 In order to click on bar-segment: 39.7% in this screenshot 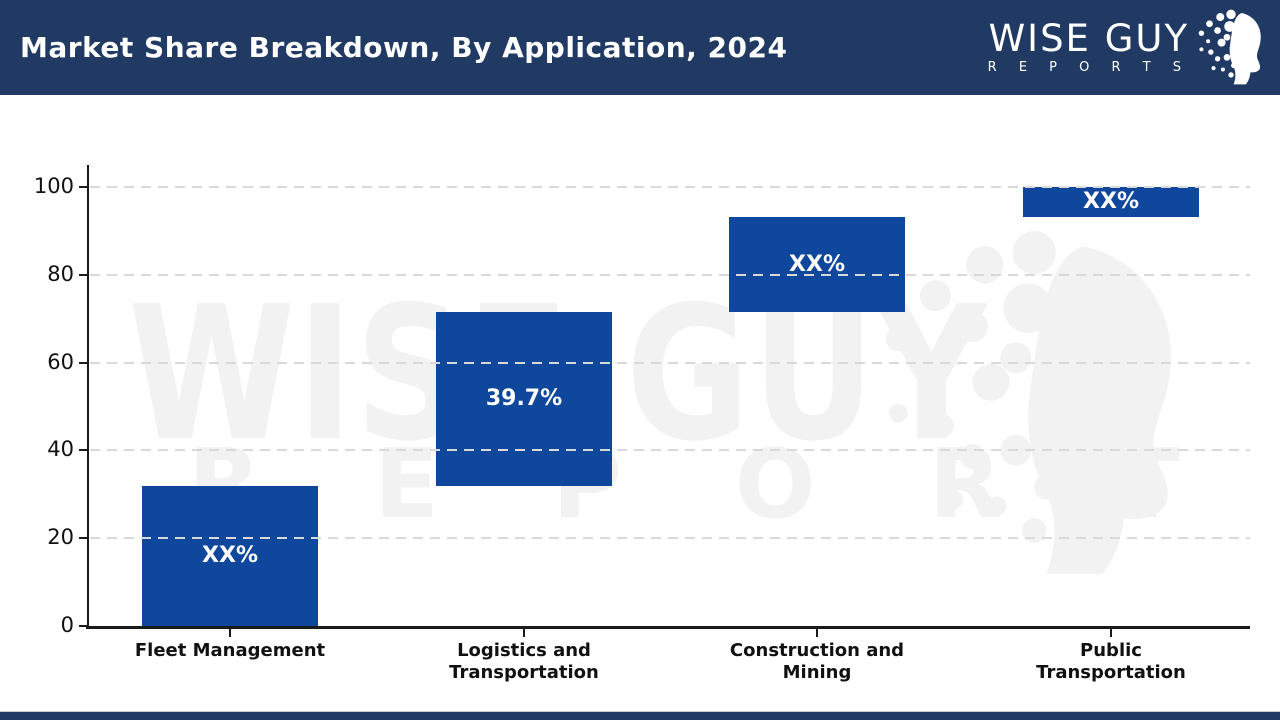, I will do `click(524, 398)`.